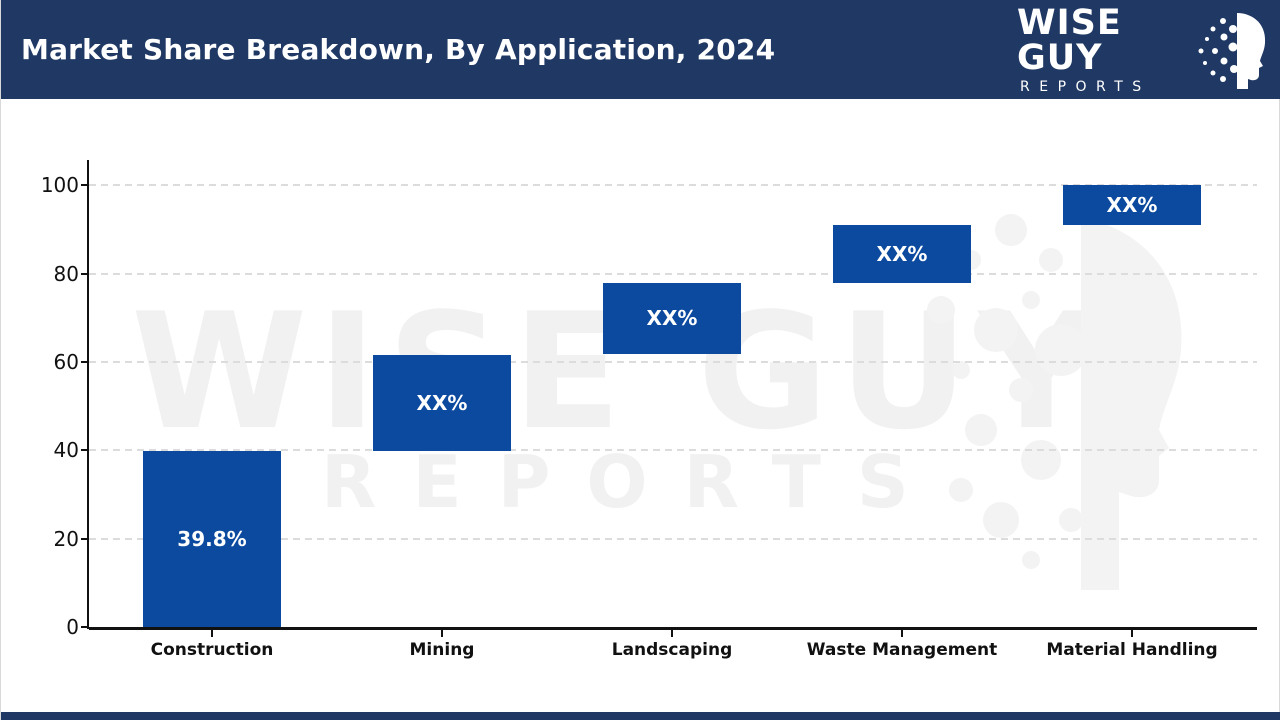 Image resolution: width=1280 pixels, height=720 pixels. I want to click on bar-value-label: 39.8%, so click(212, 539).